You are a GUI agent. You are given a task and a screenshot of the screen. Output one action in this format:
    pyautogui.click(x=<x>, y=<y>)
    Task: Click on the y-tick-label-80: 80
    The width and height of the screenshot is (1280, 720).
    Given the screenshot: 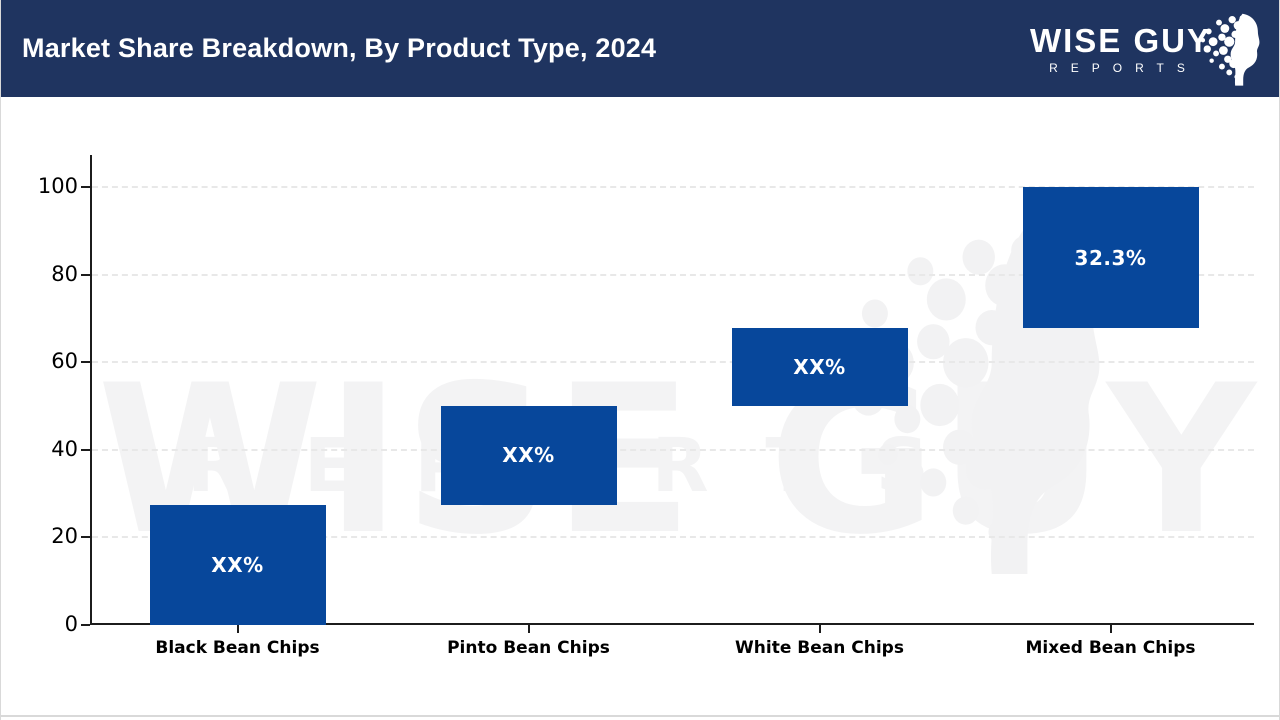 What is the action you would take?
    pyautogui.click(x=64, y=273)
    